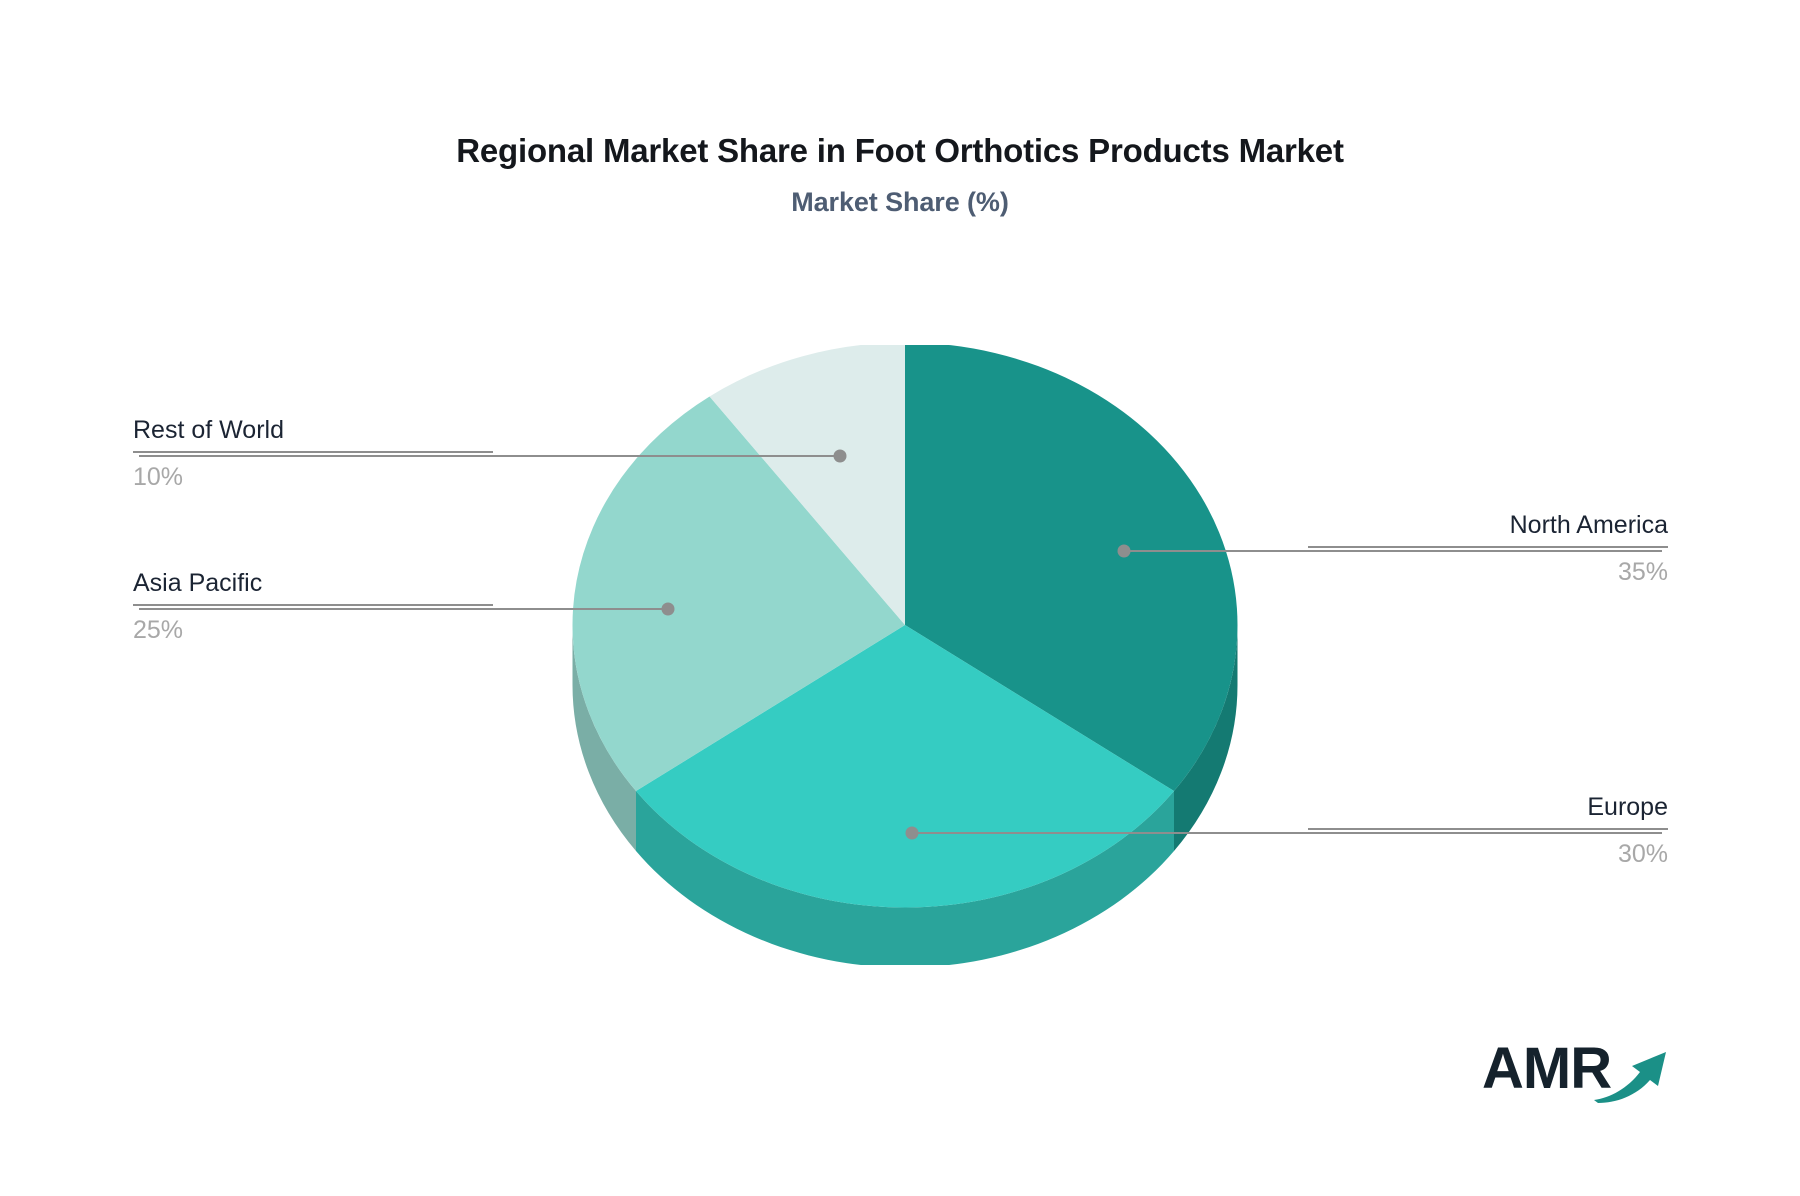 The image size is (1800, 1196). I want to click on callout-rule-europe, so click(1488, 829).